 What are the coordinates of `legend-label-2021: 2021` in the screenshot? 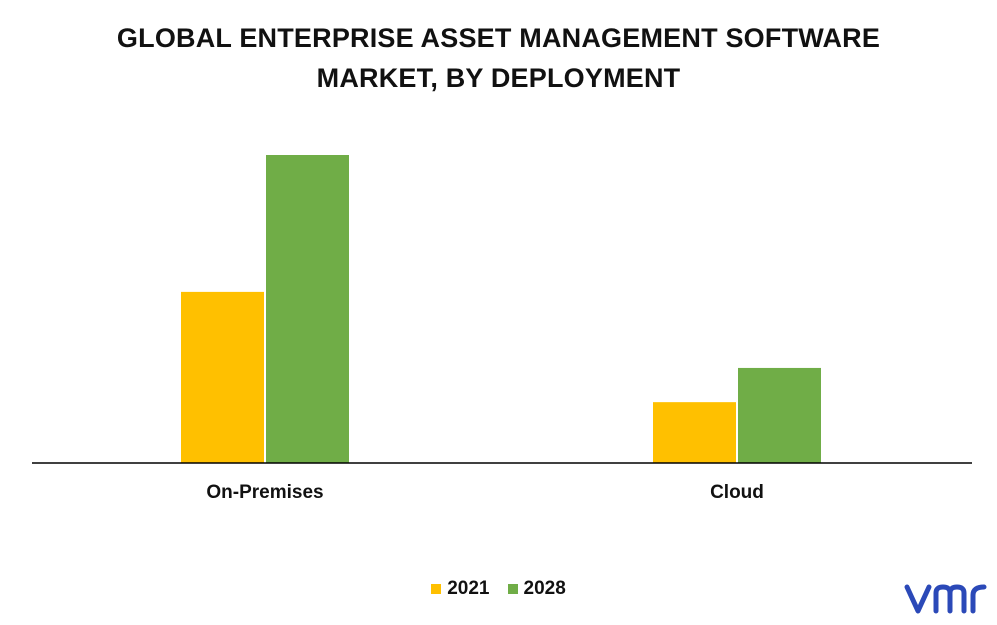 It's located at (468, 588).